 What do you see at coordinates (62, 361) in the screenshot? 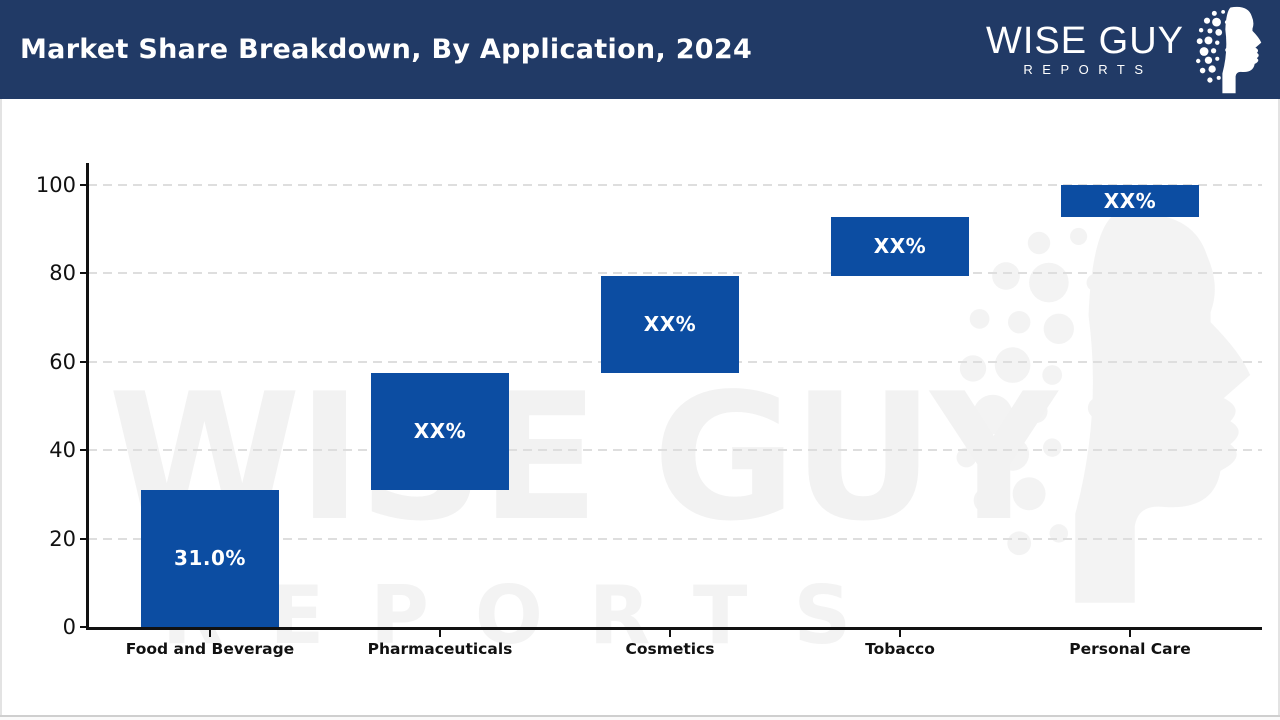
I see `y-tick-label: 60` at bounding box center [62, 361].